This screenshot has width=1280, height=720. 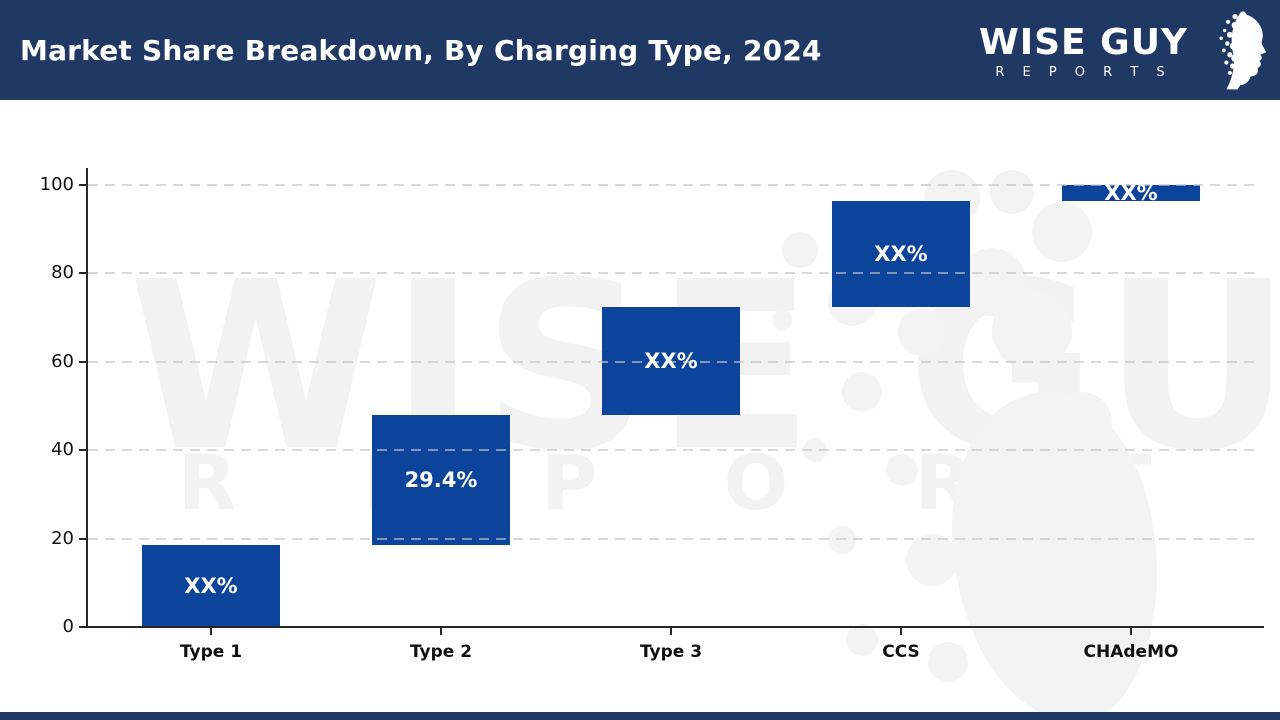 What do you see at coordinates (671, 652) in the screenshot?
I see `x-tick-label-type-3: Type 3` at bounding box center [671, 652].